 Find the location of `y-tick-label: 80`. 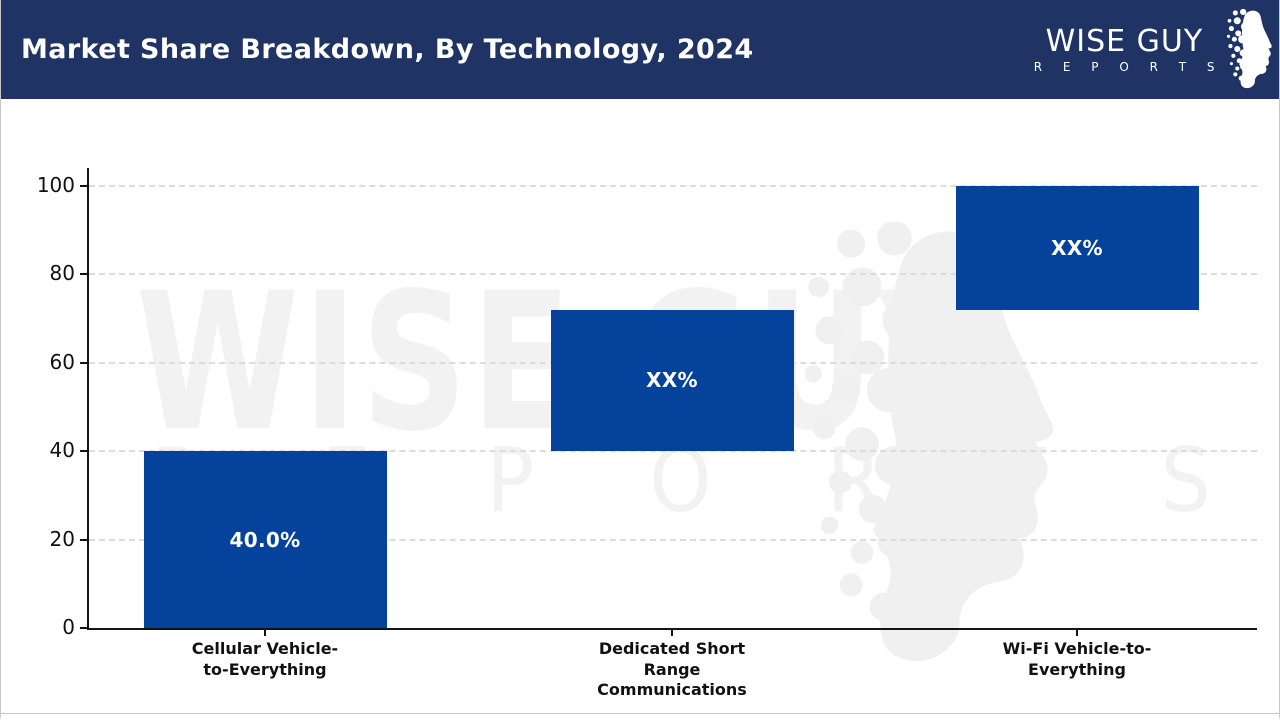

y-tick-label: 80 is located at coordinates (62, 273).